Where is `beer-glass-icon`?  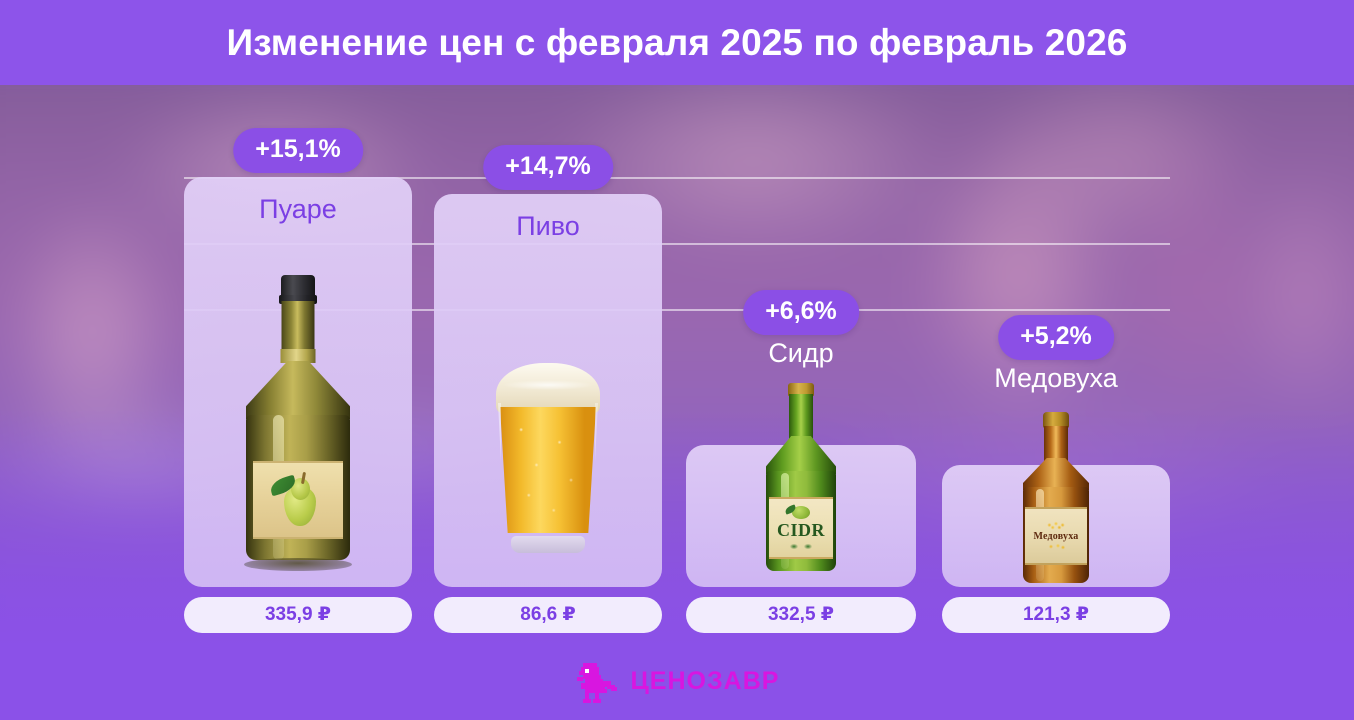 beer-glass-icon is located at coordinates (548, 458).